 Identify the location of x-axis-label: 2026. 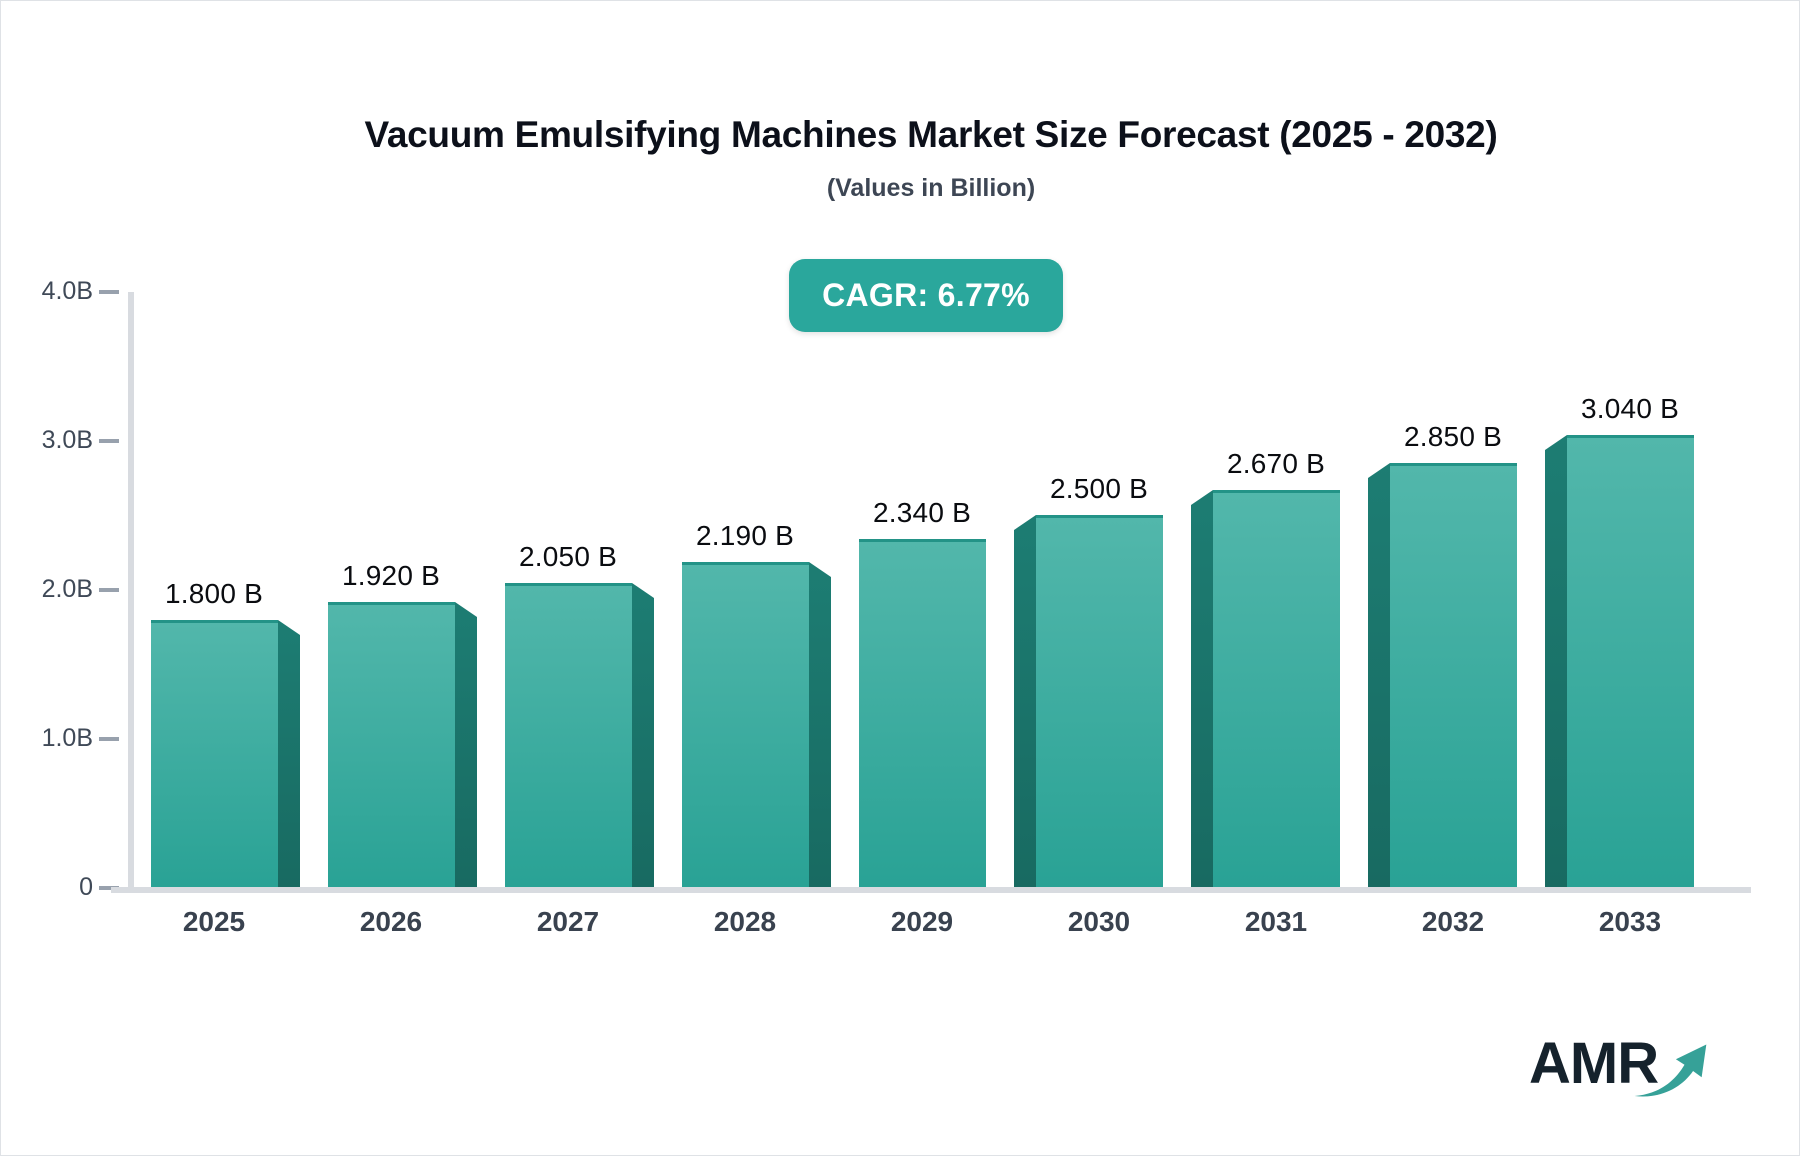
(391, 921).